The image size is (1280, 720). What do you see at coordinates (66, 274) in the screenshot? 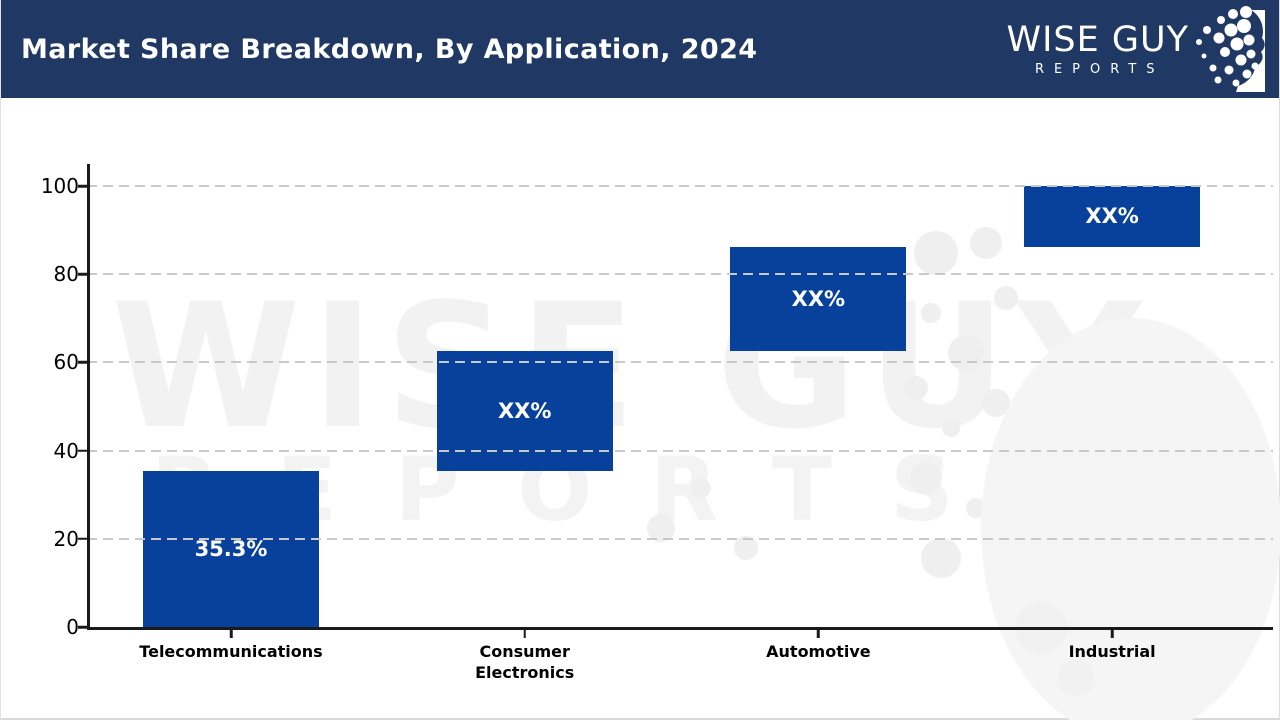
I see `y-tick-label-80: 80` at bounding box center [66, 274].